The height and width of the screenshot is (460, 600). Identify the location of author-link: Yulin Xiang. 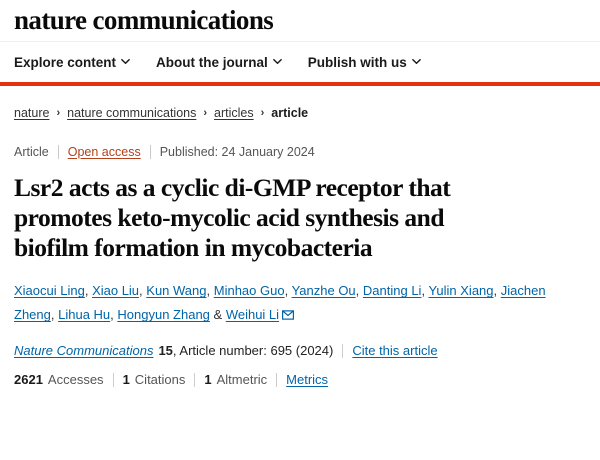
(461, 291).